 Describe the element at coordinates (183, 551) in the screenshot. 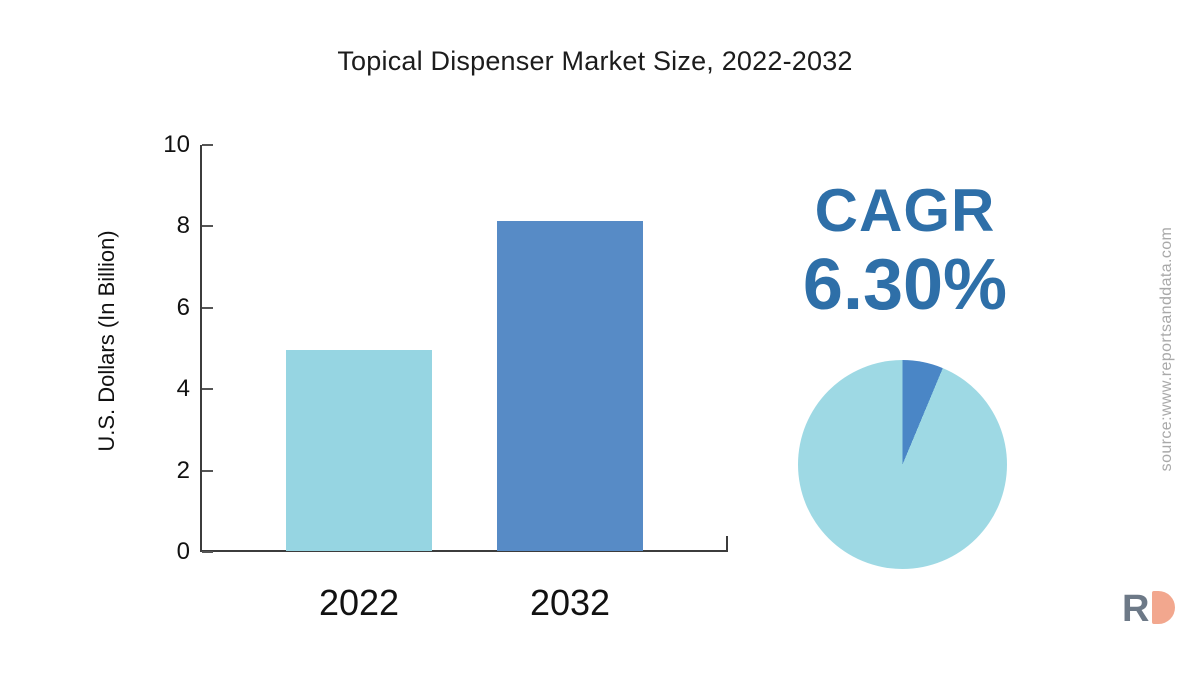

I see `y-tick-label: 0` at that location.